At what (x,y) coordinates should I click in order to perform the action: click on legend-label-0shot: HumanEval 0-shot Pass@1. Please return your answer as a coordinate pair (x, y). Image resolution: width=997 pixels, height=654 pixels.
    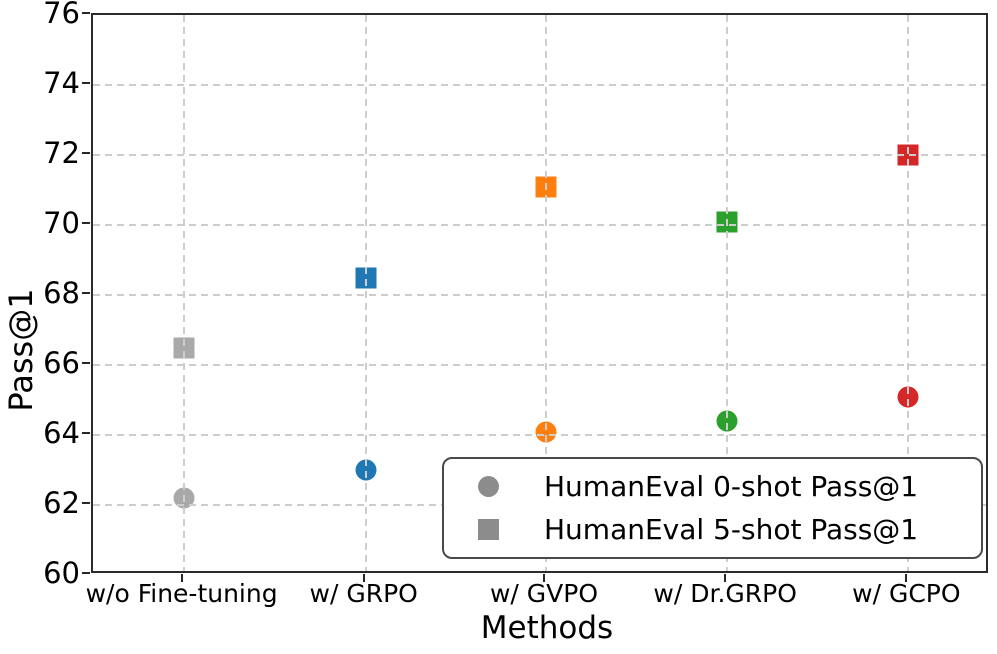
    Looking at the image, I should click on (731, 487).